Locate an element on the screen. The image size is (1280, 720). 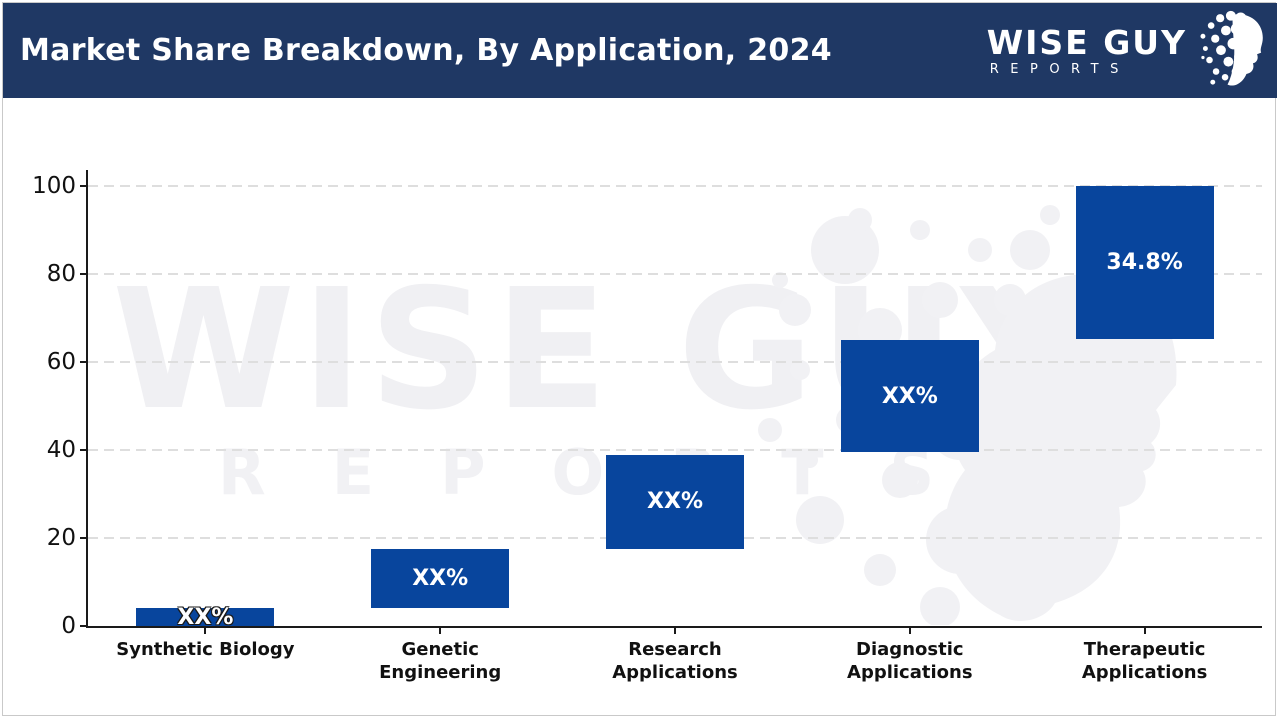
bar-value-label-1: XX% is located at coordinates (205, 617).